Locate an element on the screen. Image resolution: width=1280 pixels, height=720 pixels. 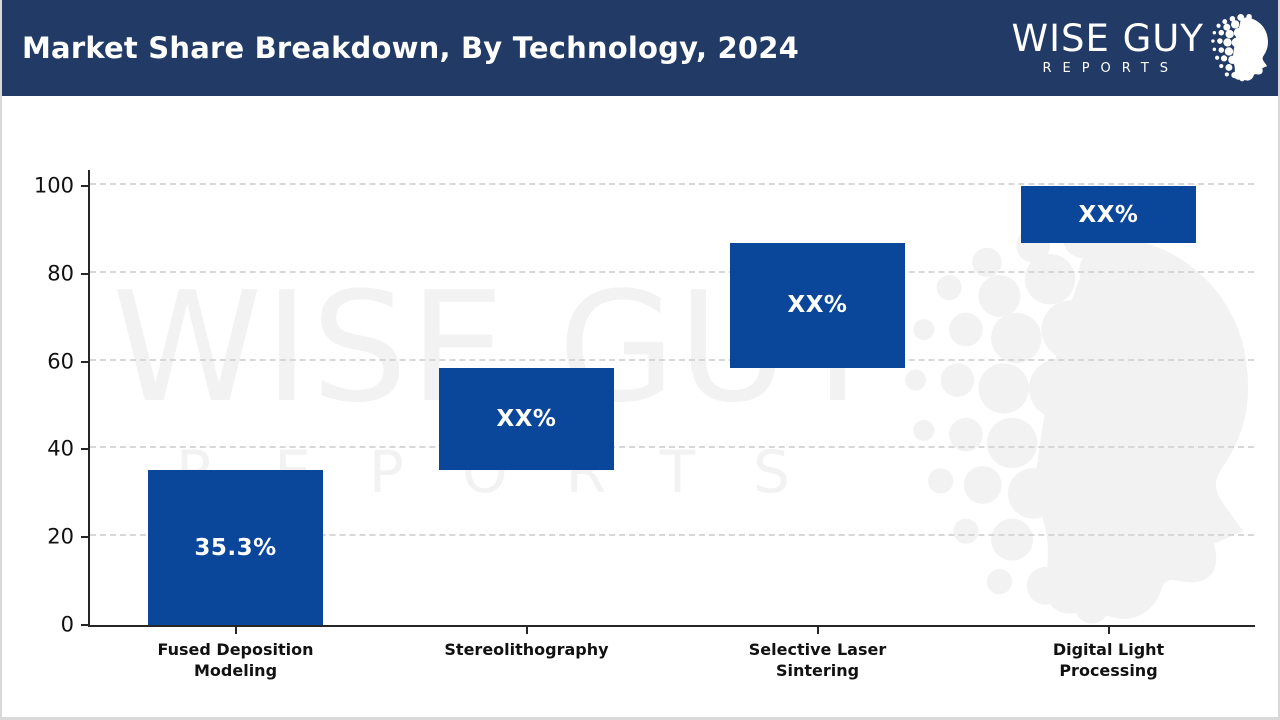
category-label: Fused Deposition Modeling is located at coordinates (235, 660).